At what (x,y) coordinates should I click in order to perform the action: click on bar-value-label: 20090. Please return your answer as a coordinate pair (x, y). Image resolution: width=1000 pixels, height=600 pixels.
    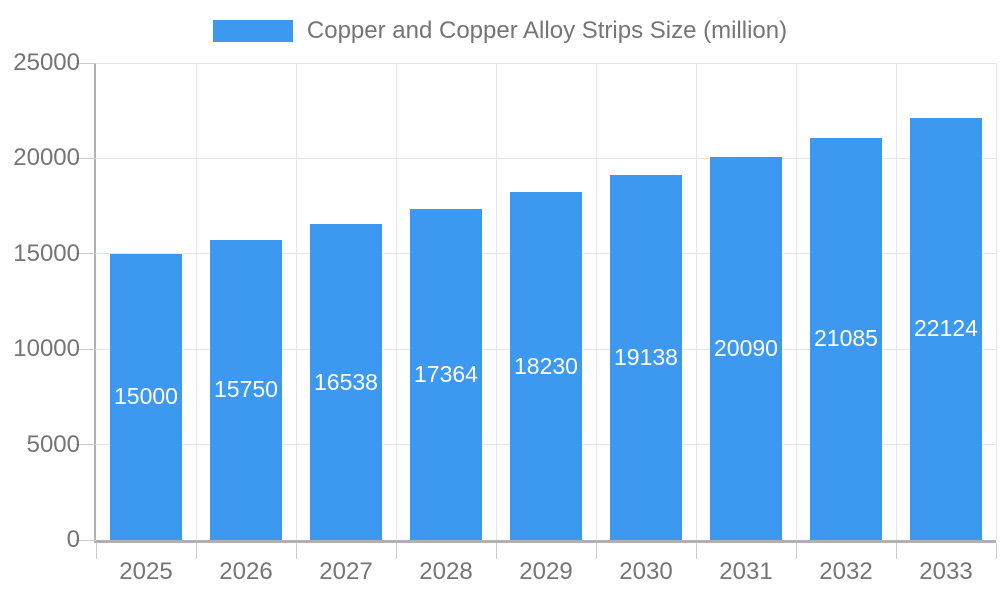
    Looking at the image, I should click on (746, 347).